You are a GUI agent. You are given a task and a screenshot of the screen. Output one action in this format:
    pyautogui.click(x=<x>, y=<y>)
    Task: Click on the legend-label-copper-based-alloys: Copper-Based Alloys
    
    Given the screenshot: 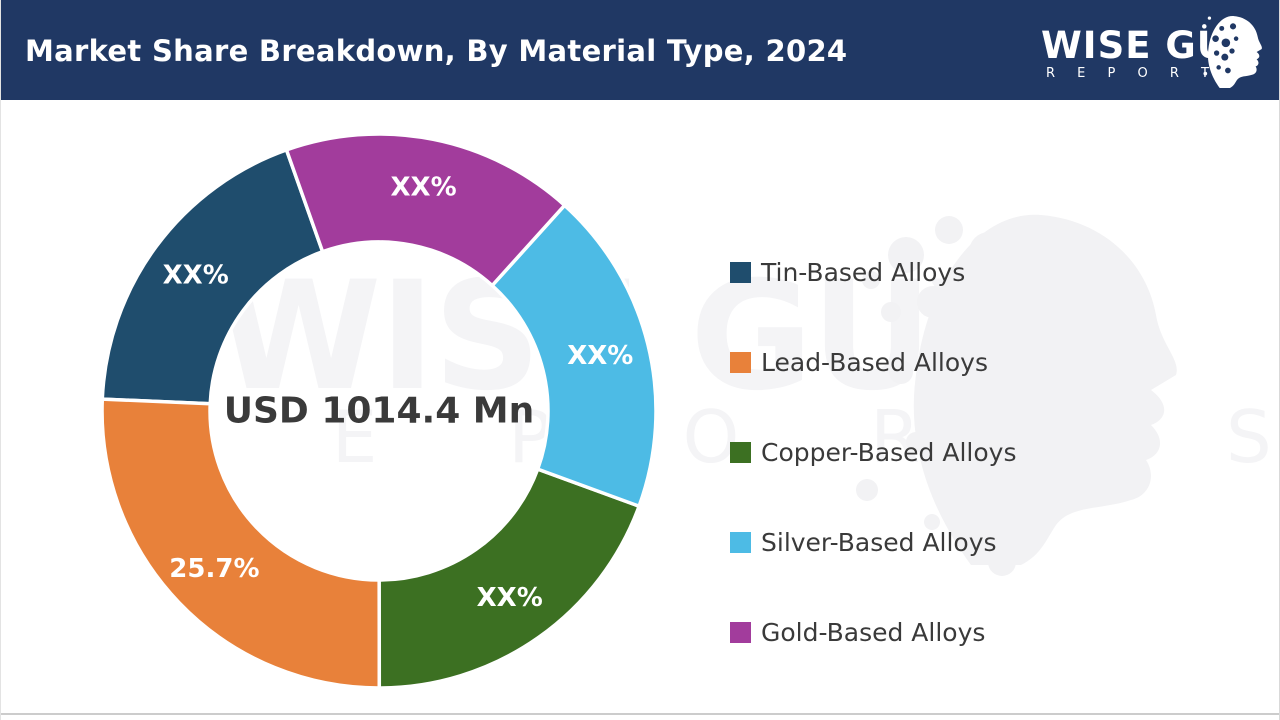 What is the action you would take?
    pyautogui.click(x=889, y=452)
    